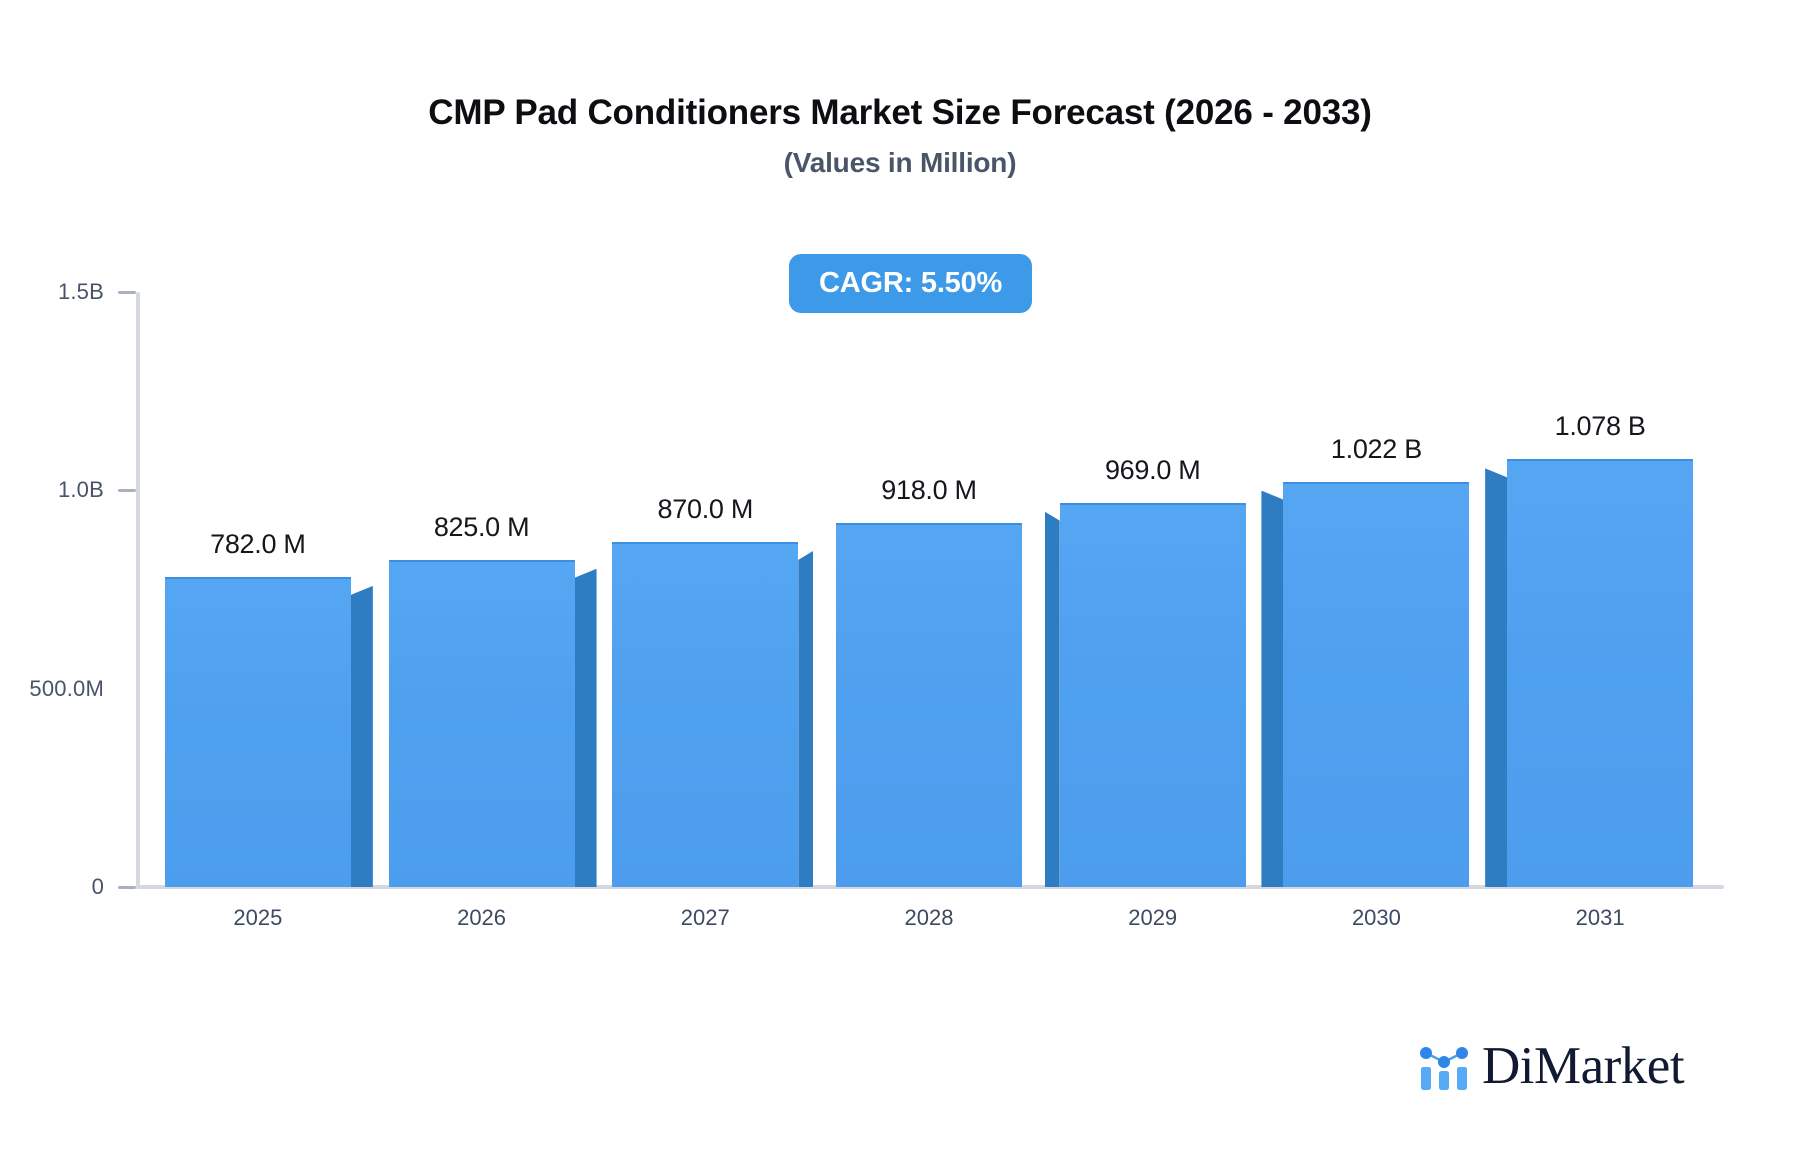  I want to click on bar-value-label: 825.0 M, so click(481, 526).